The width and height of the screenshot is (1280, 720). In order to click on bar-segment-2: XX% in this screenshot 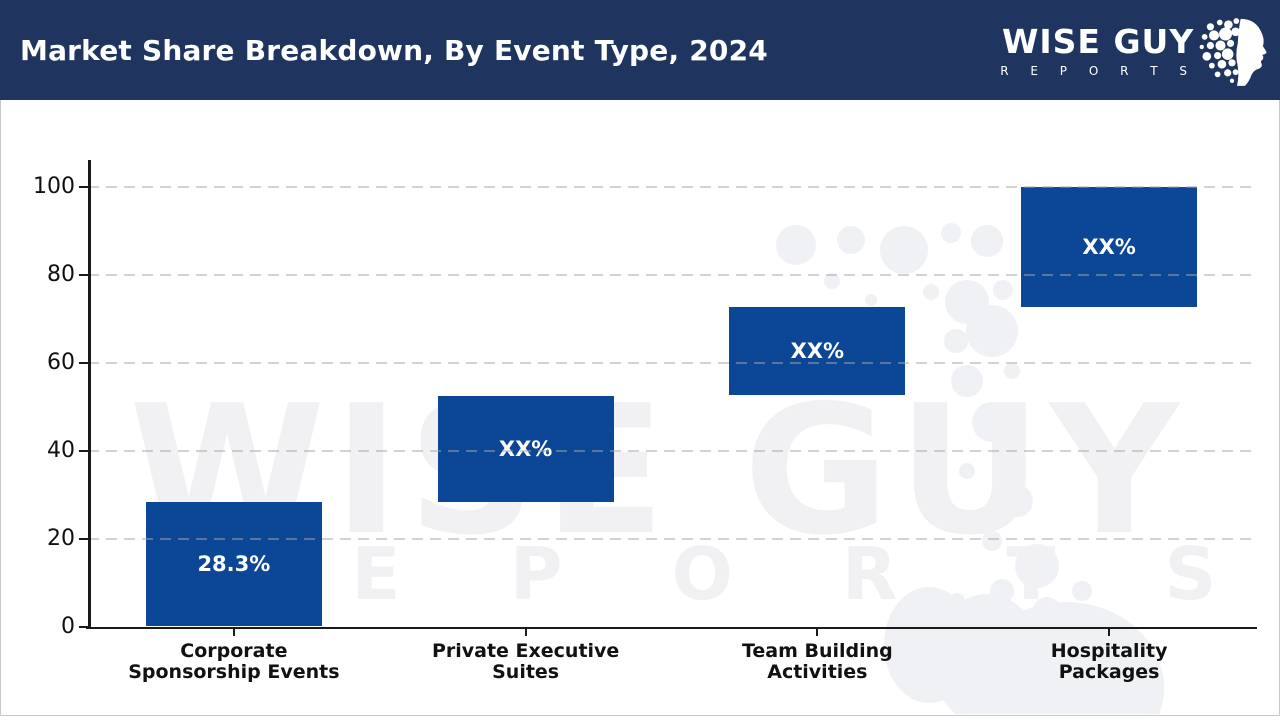, I will do `click(817, 351)`.